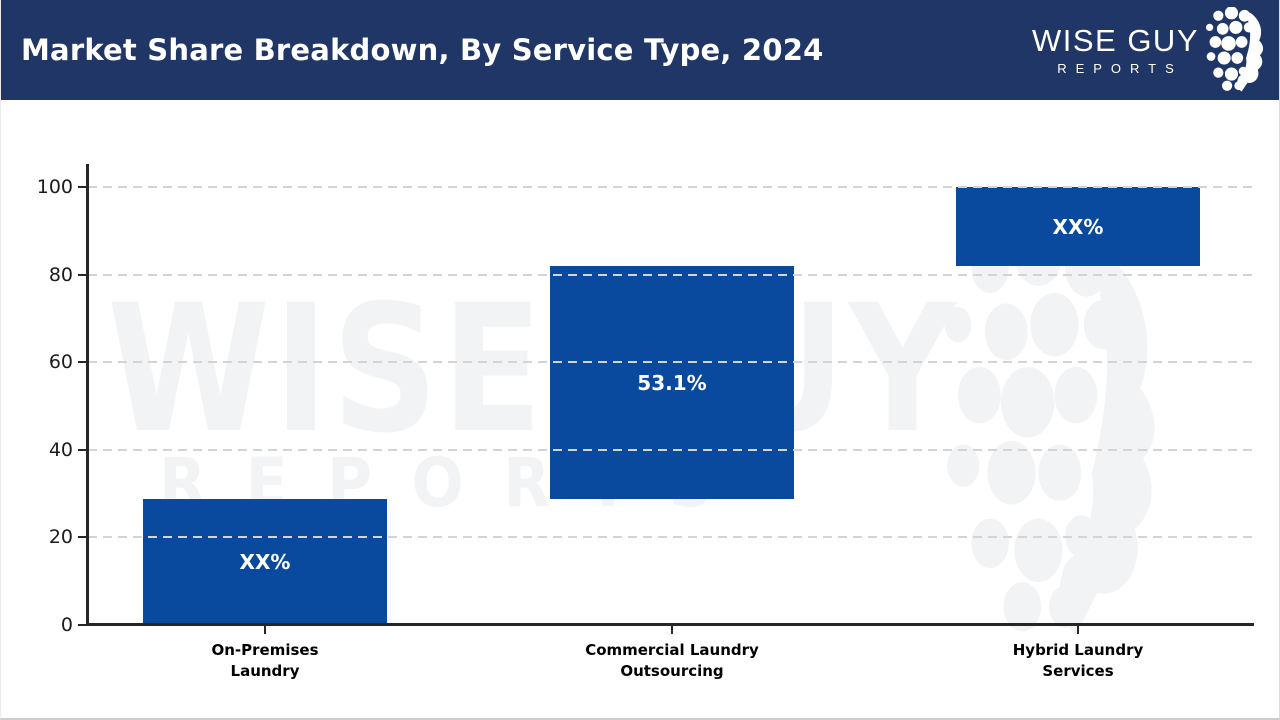 The height and width of the screenshot is (720, 1280). What do you see at coordinates (87, 395) in the screenshot?
I see `y-axis-line` at bounding box center [87, 395].